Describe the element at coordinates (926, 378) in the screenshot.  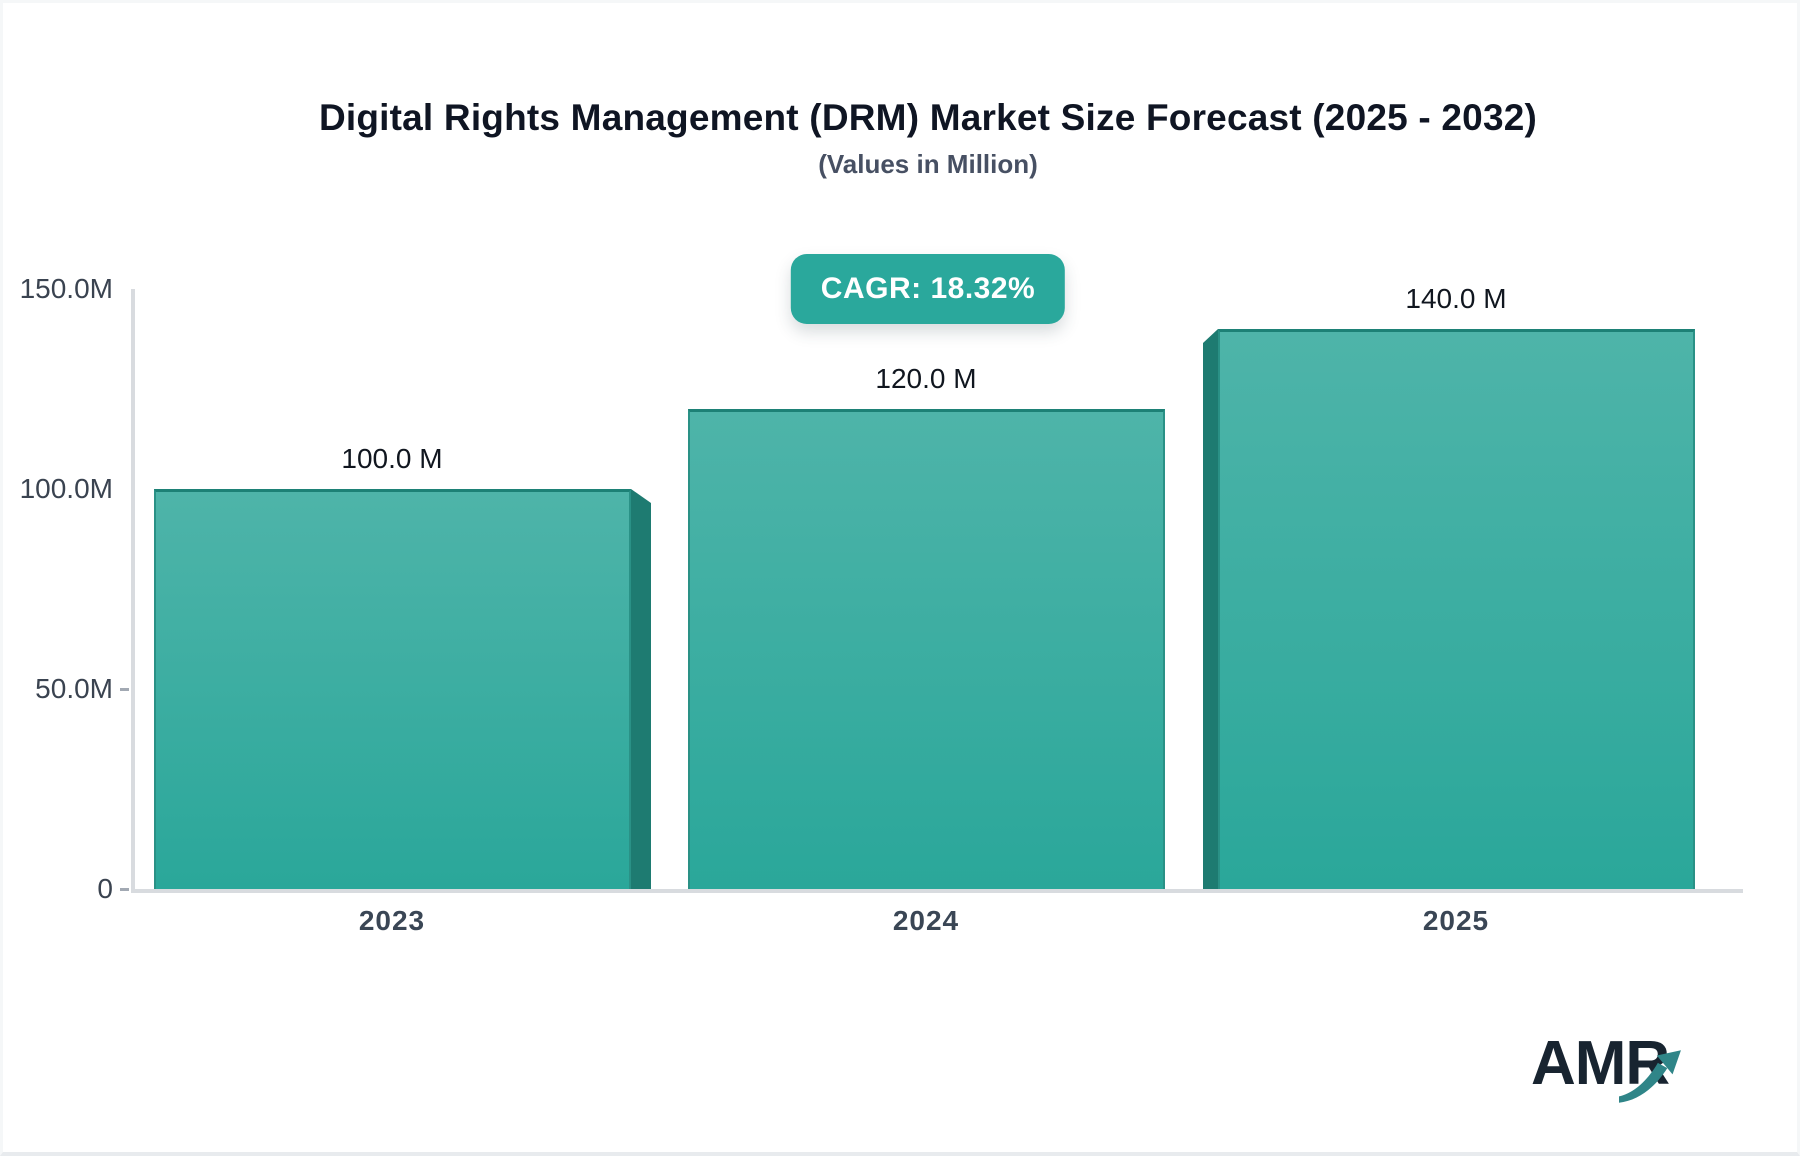
I see `bar-value-label: 120.0 M` at that location.